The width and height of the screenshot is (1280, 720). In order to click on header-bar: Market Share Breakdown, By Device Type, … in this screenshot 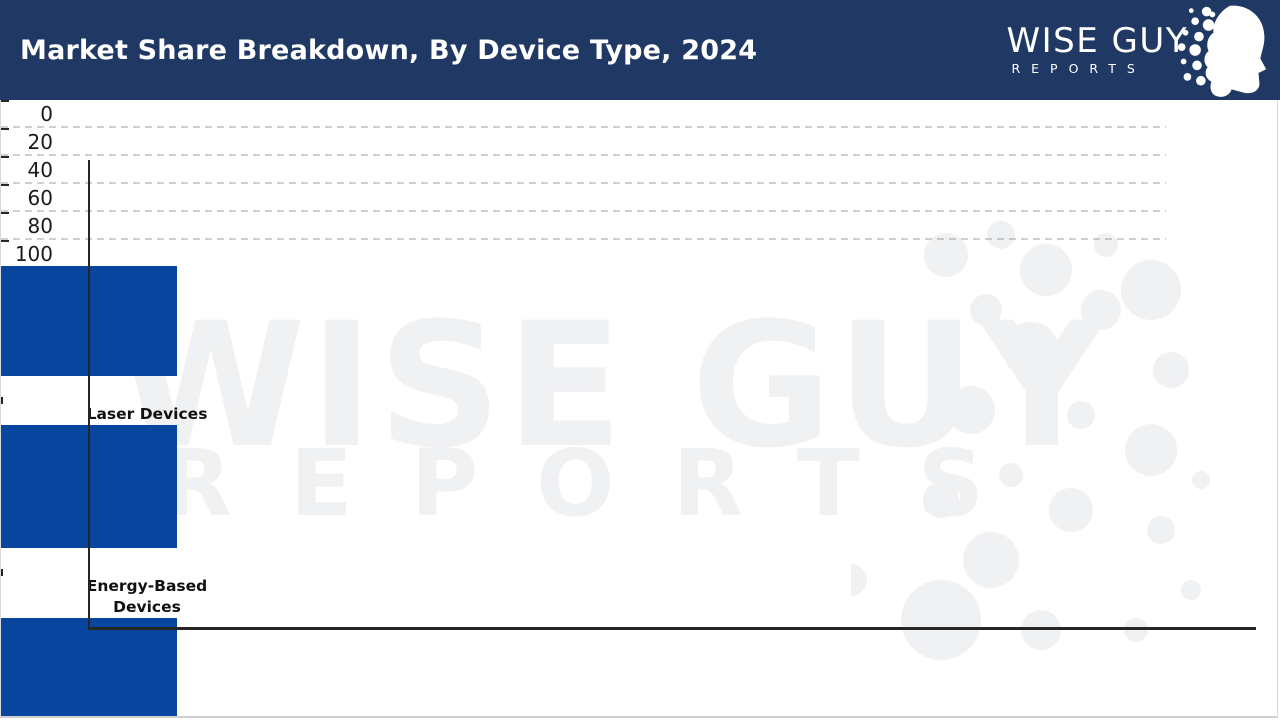, I will do `click(640, 50)`.